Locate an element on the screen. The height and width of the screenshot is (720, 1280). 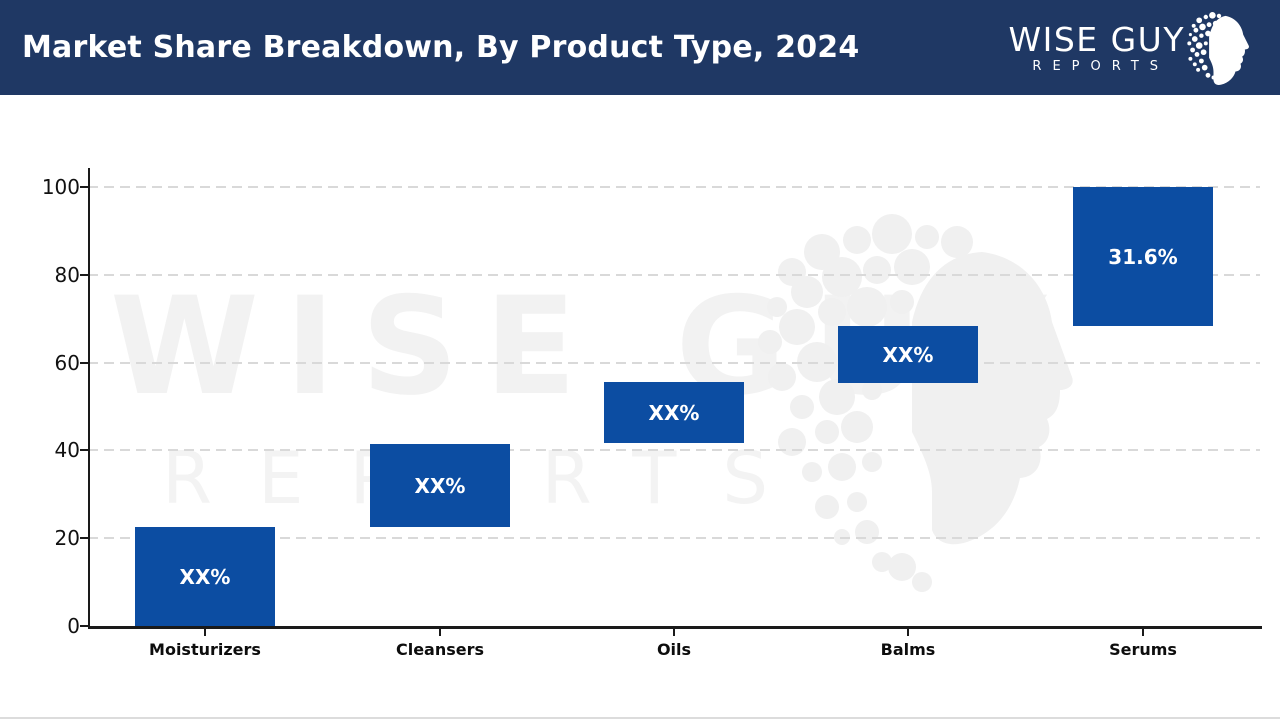
bar-balms: XX% is located at coordinates (908, 354).